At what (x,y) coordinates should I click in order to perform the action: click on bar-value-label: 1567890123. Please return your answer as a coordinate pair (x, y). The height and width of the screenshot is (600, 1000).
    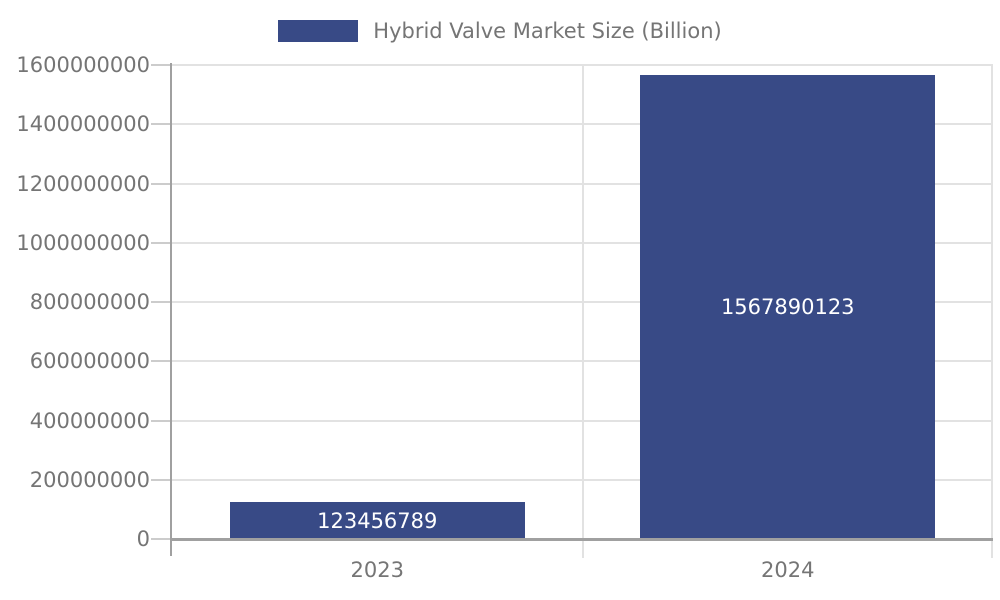
    Looking at the image, I should click on (787, 306).